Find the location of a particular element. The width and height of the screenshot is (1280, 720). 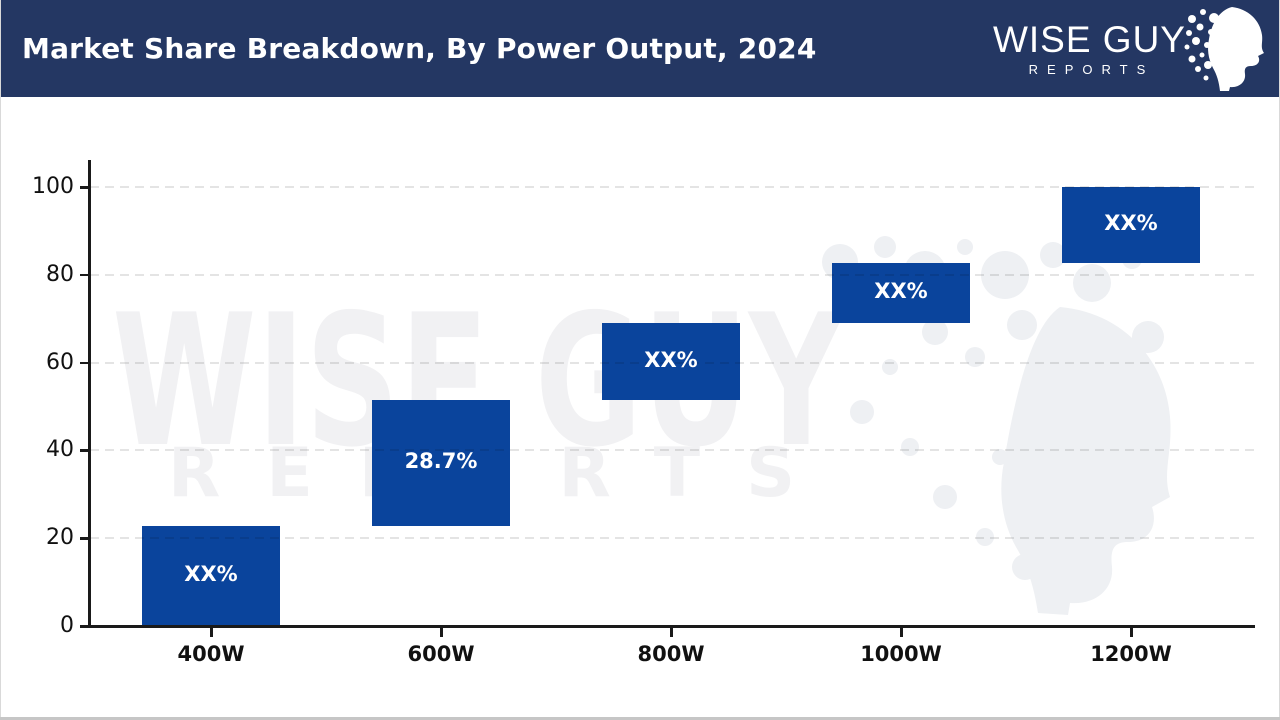

x-tick-label-400W: 400W is located at coordinates (211, 654).